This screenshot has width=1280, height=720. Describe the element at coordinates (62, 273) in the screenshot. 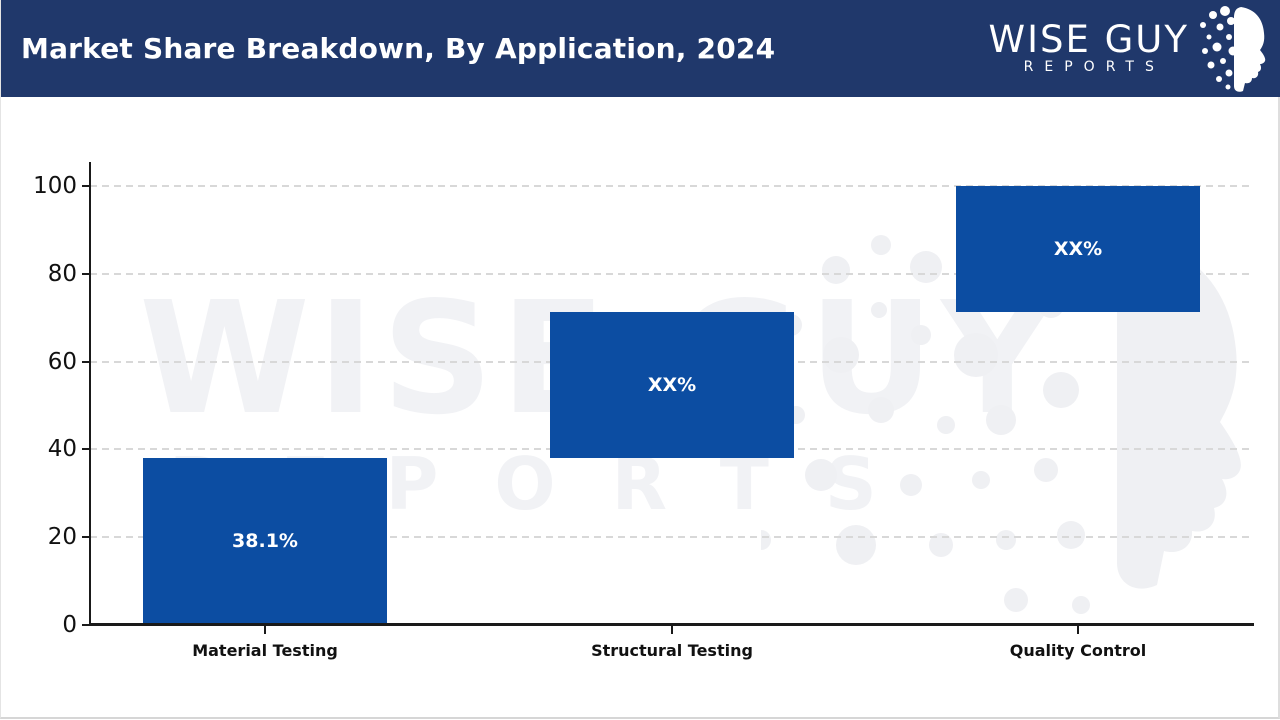

I see `y-tick-label: 80` at that location.